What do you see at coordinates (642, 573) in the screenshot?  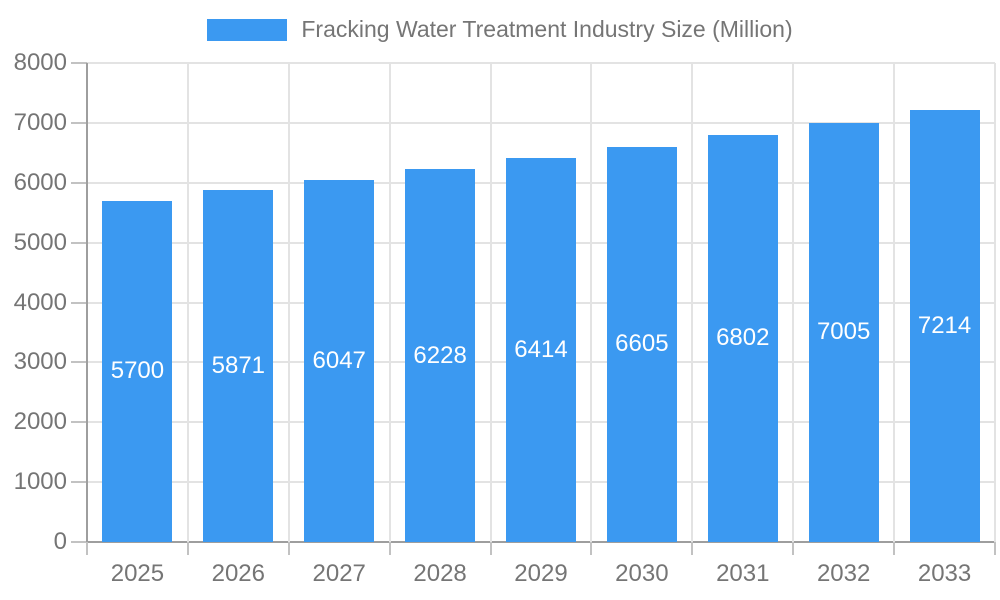 I see `x-tick-label: 2030` at bounding box center [642, 573].